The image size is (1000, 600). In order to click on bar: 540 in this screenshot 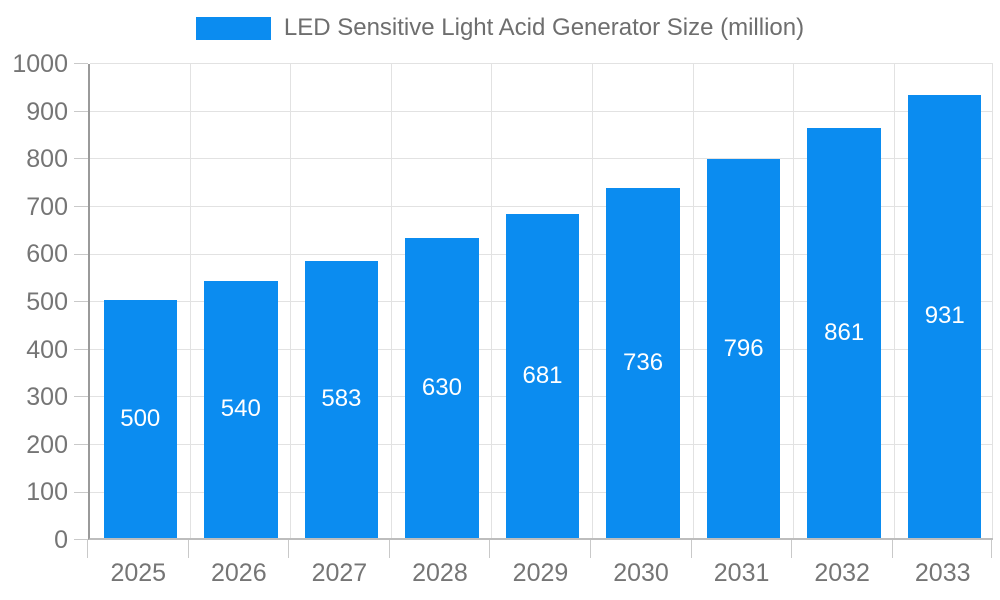, I will do `click(241, 409)`.